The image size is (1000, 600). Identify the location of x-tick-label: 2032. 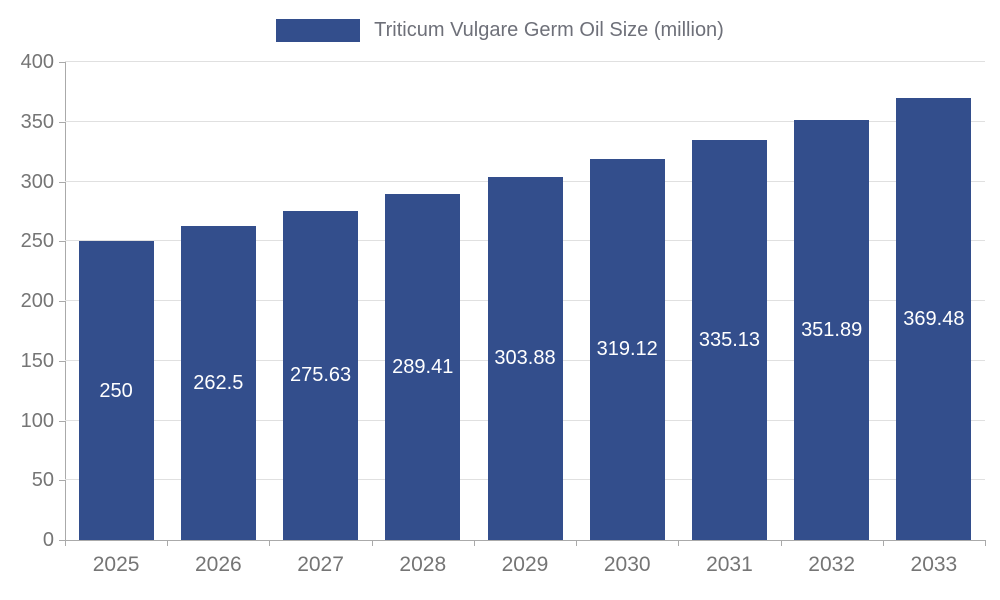
(832, 564).